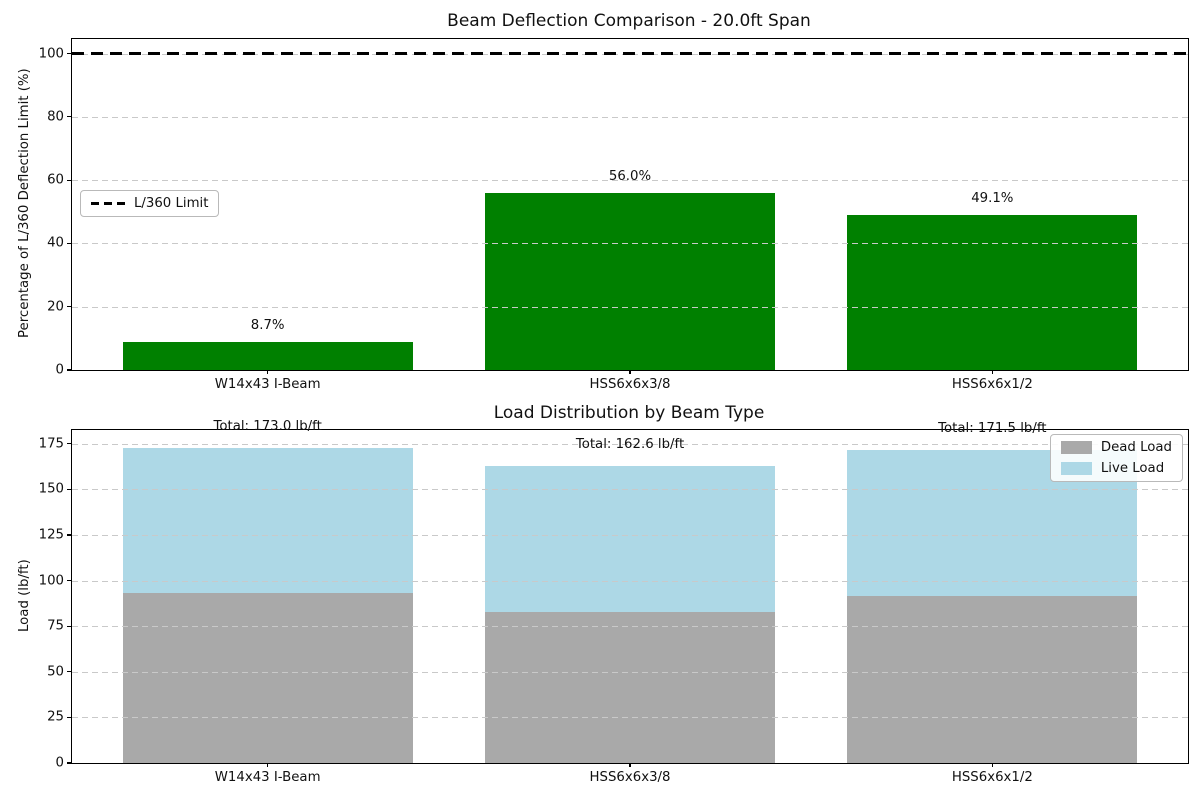  I want to click on y-tick-label: 25, so click(55, 717).